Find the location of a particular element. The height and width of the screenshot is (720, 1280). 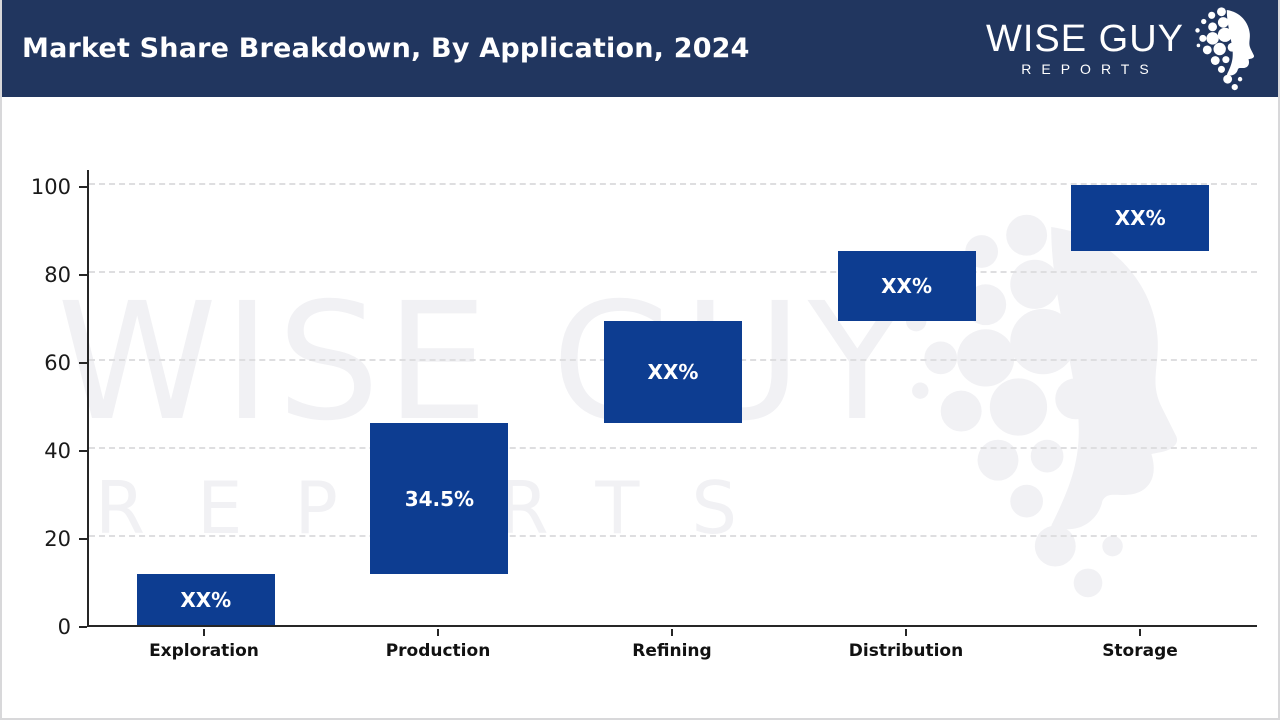

y-tick-label: 60 is located at coordinates (57, 362).